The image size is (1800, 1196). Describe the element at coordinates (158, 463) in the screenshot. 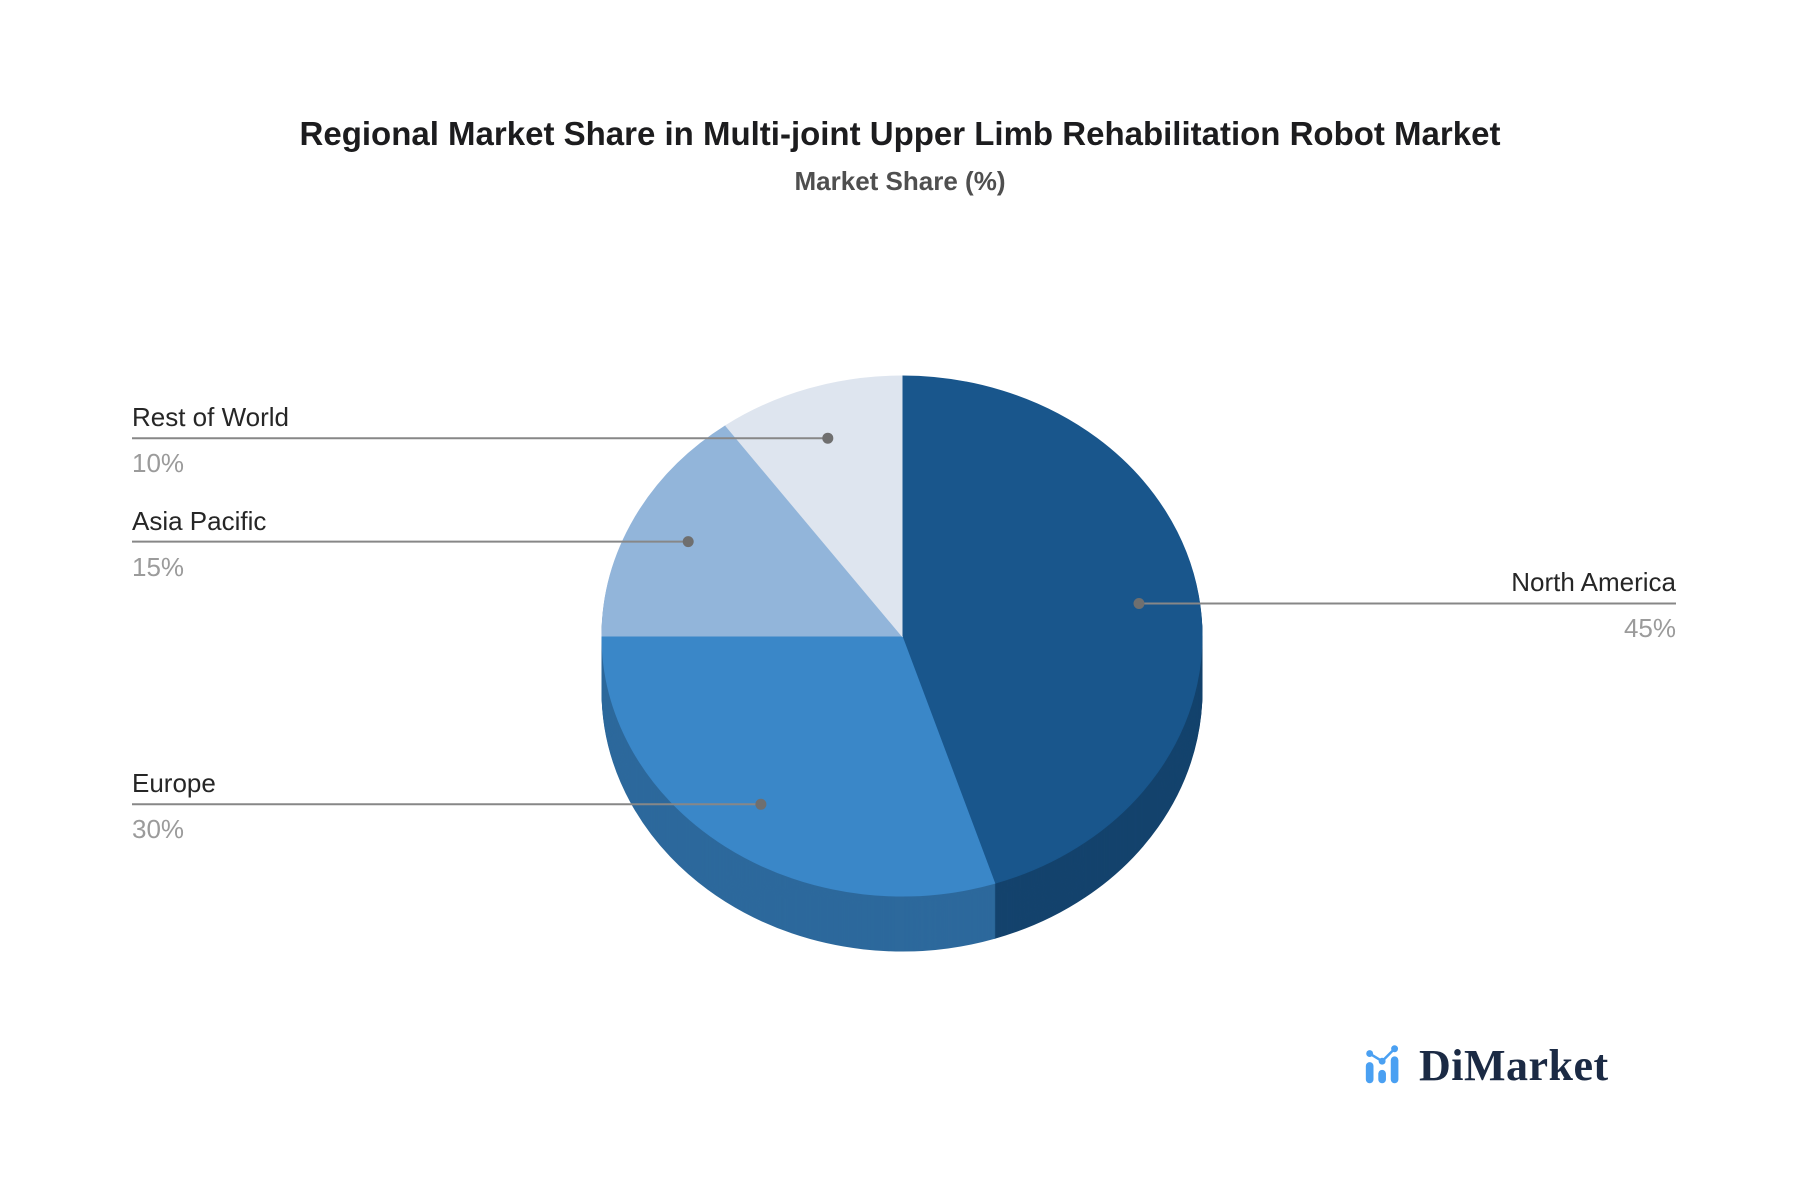

I see `slice-label-value: 10%` at that location.